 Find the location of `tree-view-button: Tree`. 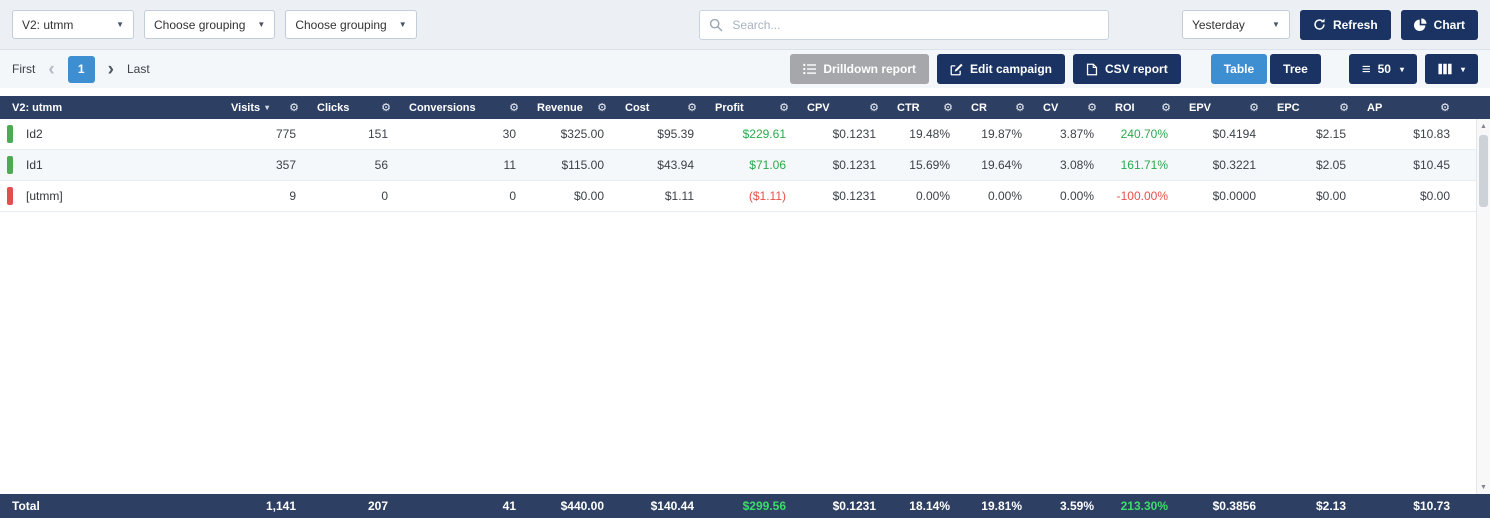

tree-view-button: Tree is located at coordinates (1295, 69).